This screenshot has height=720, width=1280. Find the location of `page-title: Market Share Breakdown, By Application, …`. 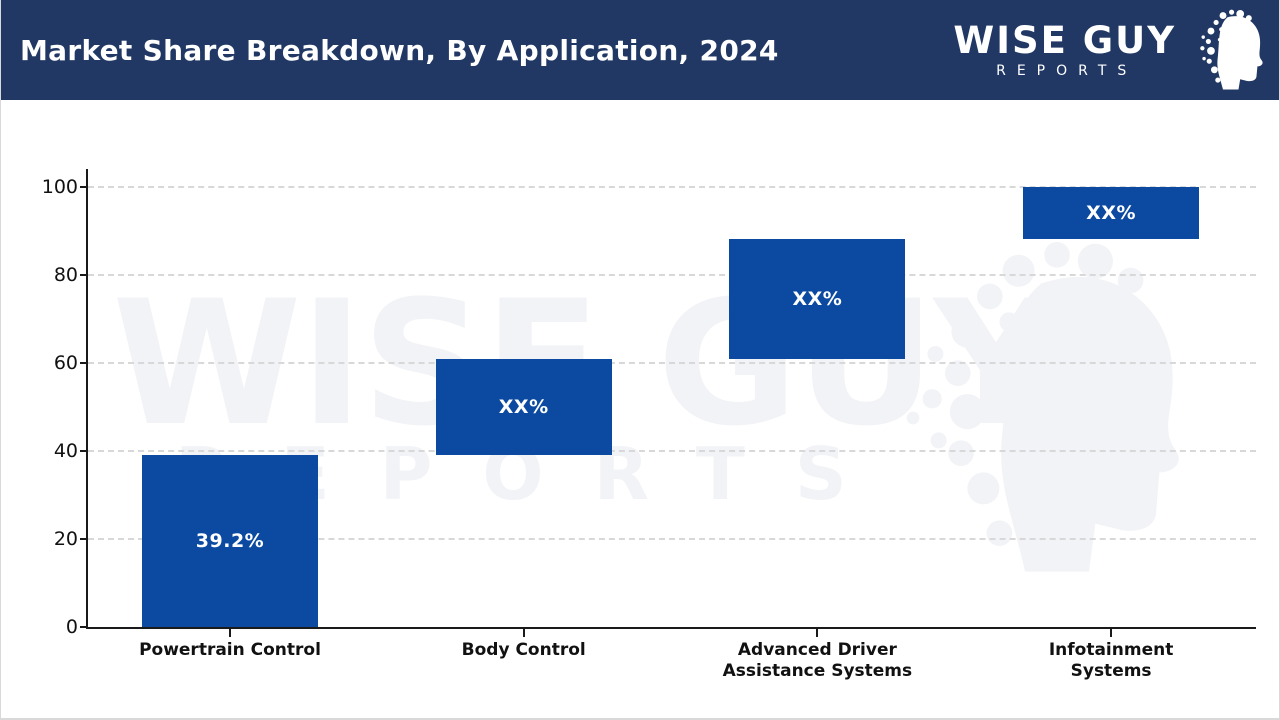

page-title: Market Share Breakdown, By Application, … is located at coordinates (399, 50).